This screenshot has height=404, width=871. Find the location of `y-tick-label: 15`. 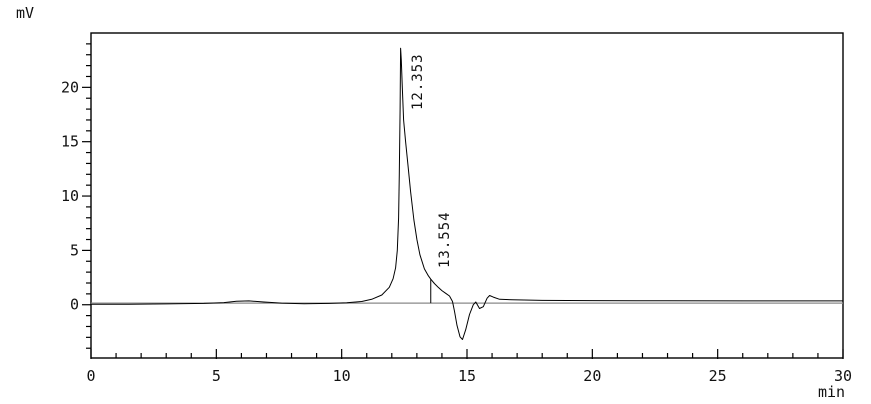

y-tick-label: 15 is located at coordinates (70, 142).